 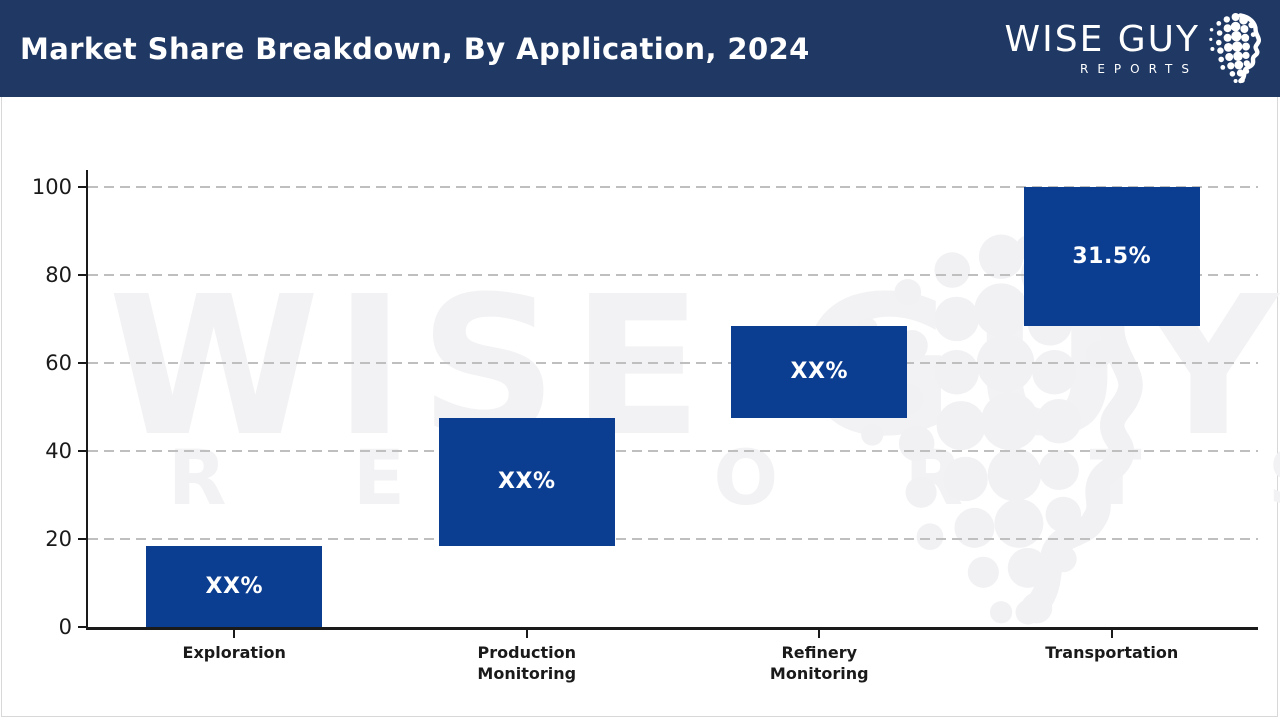 I want to click on dotted-head-icon, so click(x=1230, y=49).